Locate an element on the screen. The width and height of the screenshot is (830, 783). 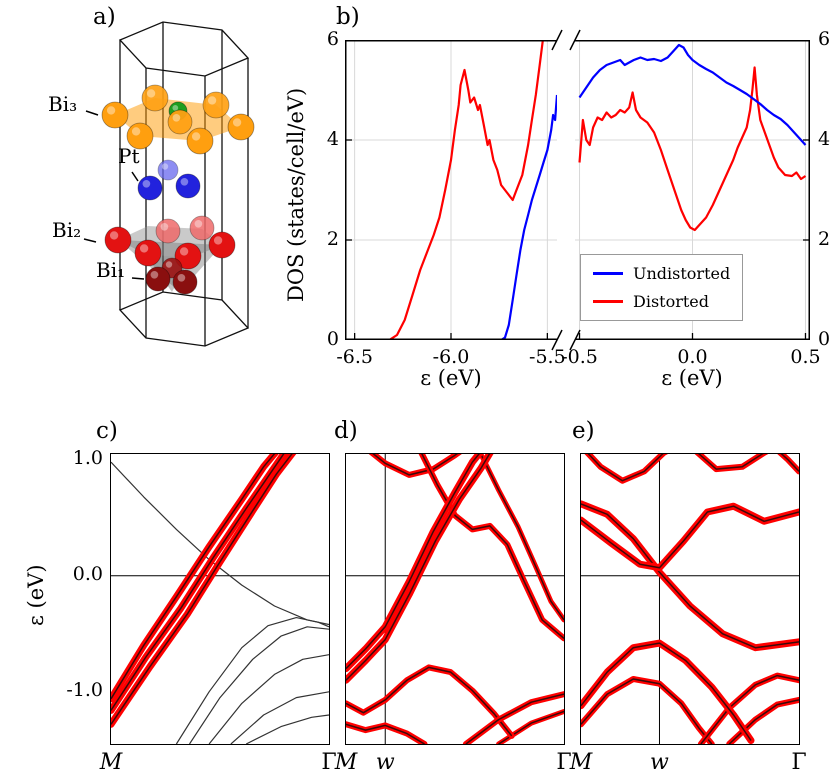
legend-label-undistorted: Undistorted is located at coordinates (682, 273).